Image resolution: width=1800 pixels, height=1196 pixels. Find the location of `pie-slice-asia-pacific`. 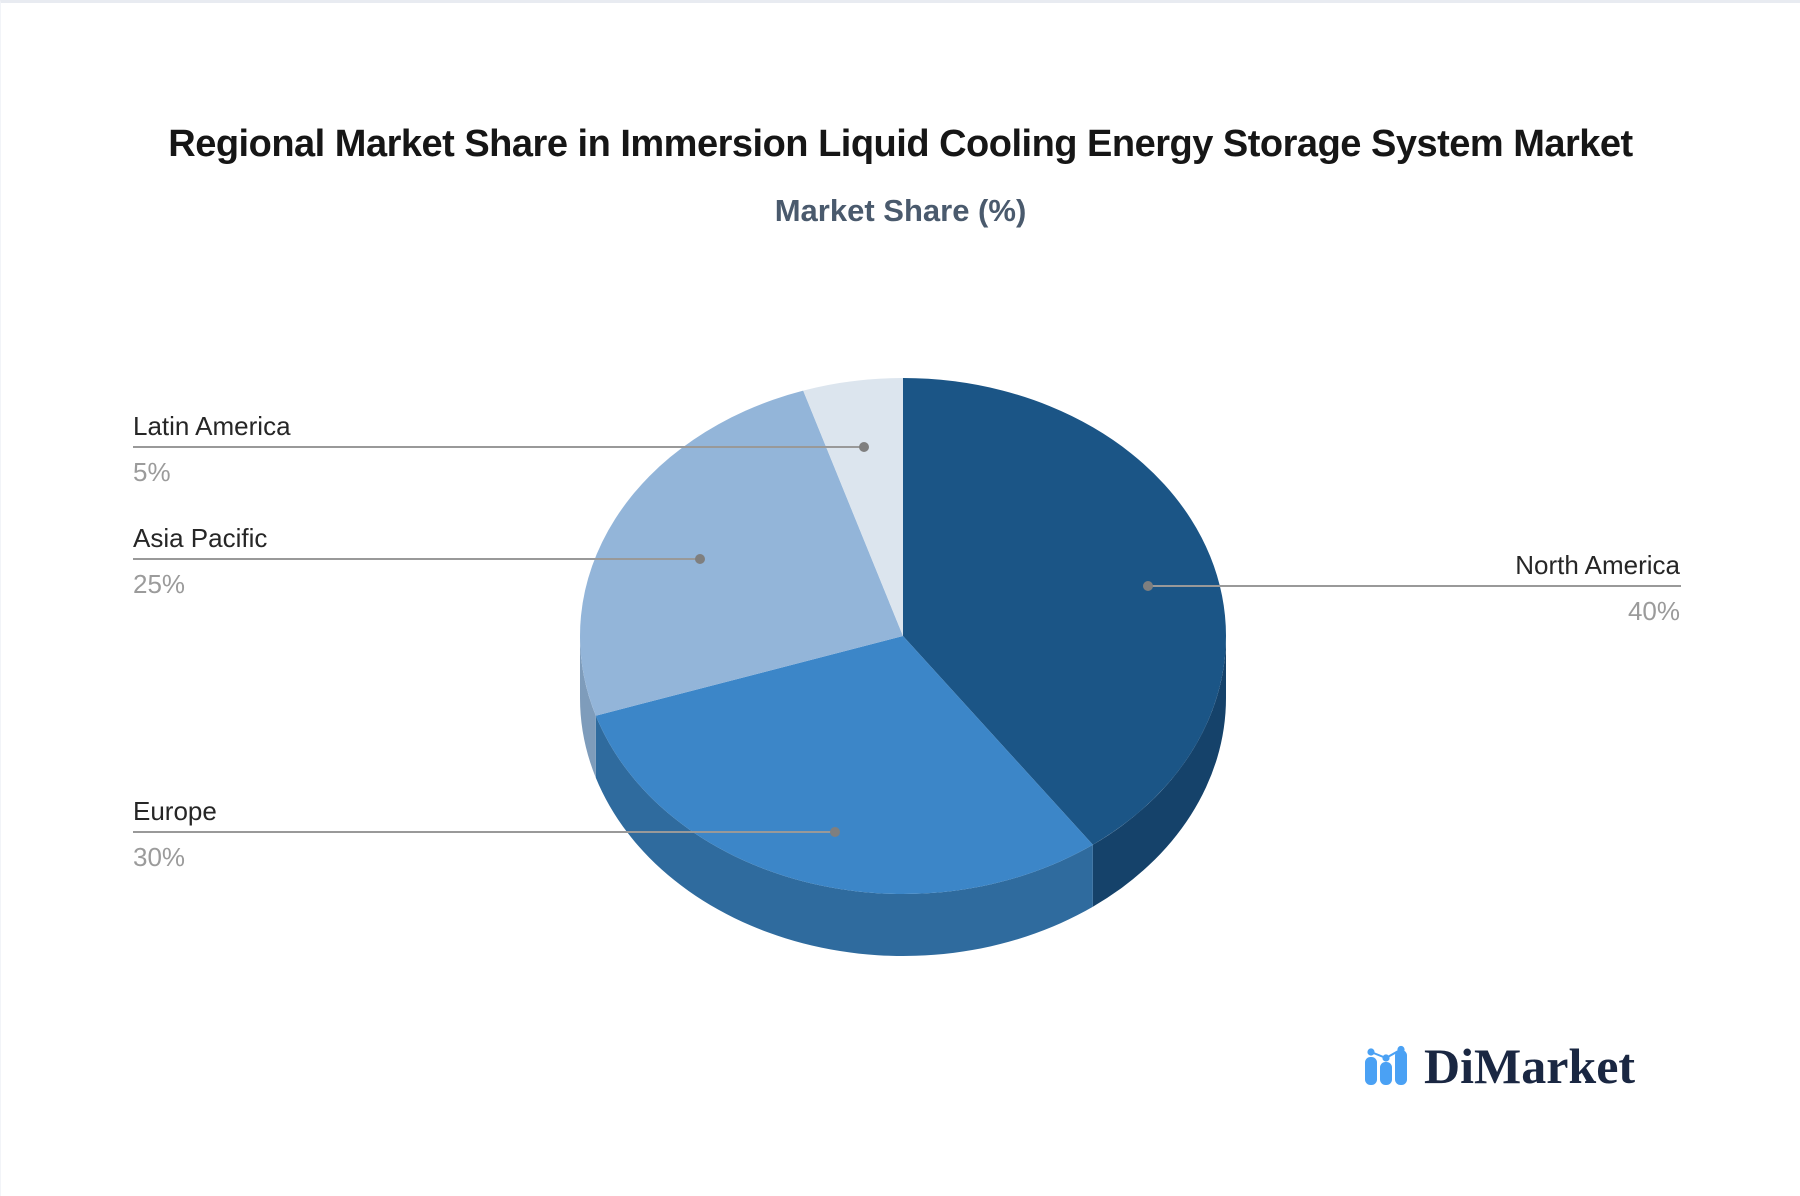

pie-slice-asia-pacific is located at coordinates (741, 553).